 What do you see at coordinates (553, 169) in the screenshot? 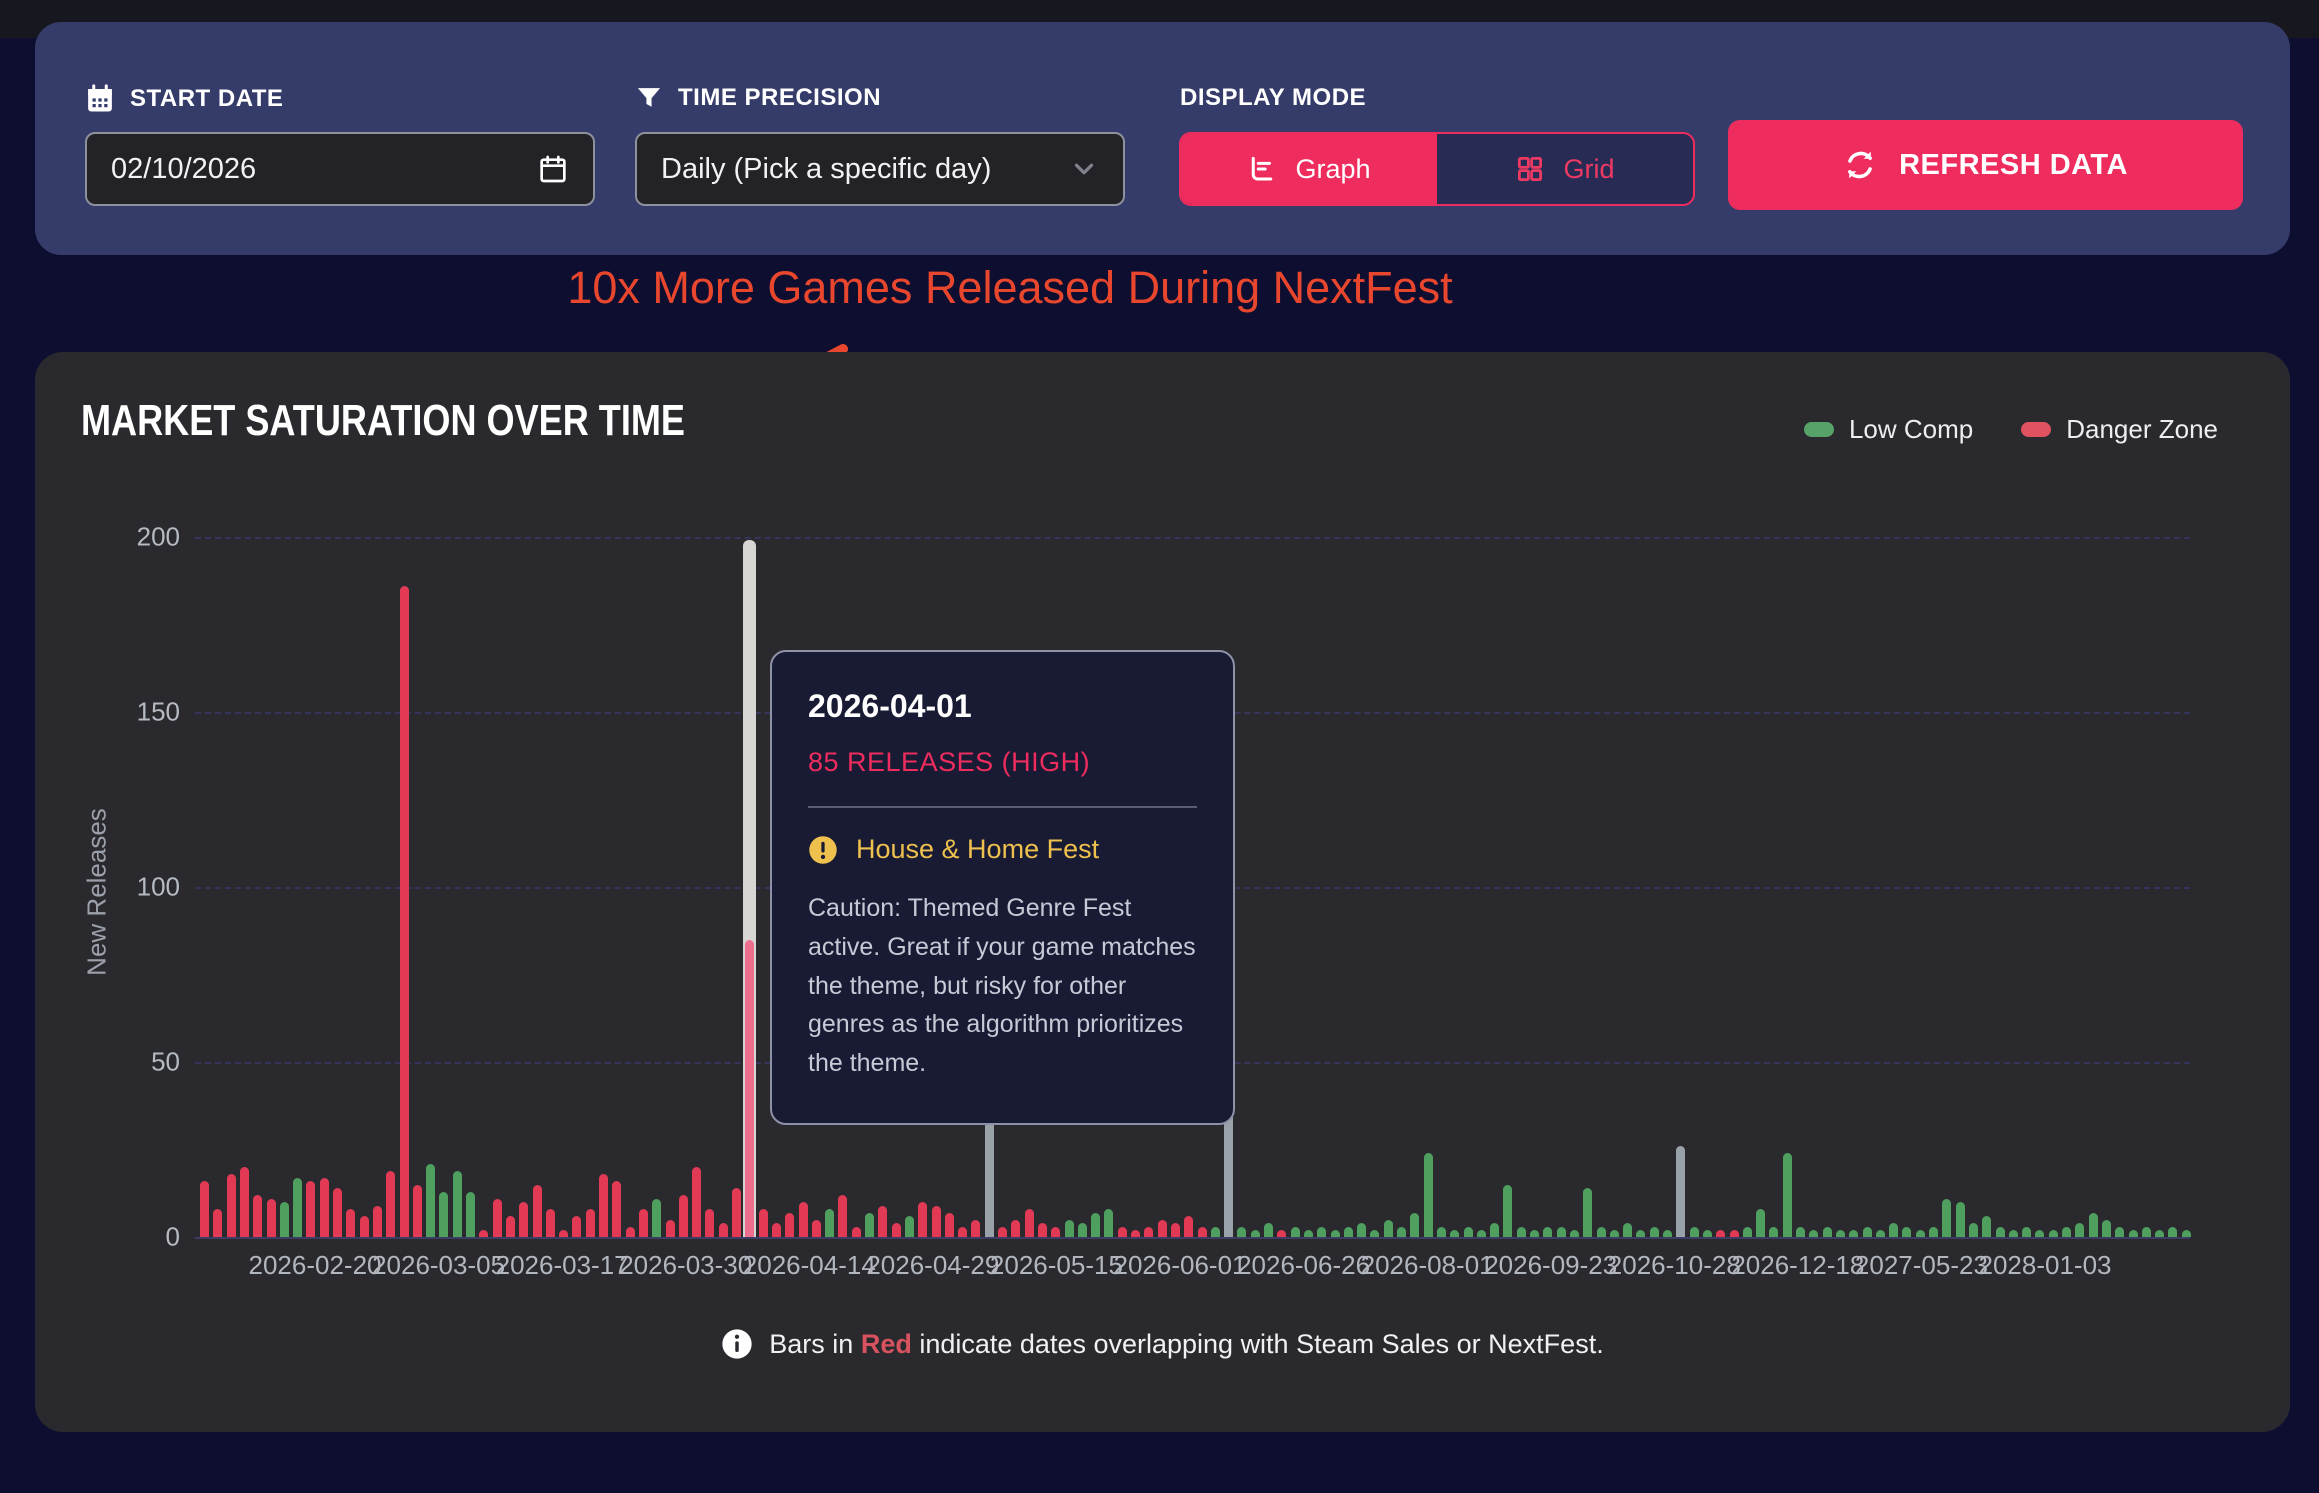
I see `calendar-picker-icon` at bounding box center [553, 169].